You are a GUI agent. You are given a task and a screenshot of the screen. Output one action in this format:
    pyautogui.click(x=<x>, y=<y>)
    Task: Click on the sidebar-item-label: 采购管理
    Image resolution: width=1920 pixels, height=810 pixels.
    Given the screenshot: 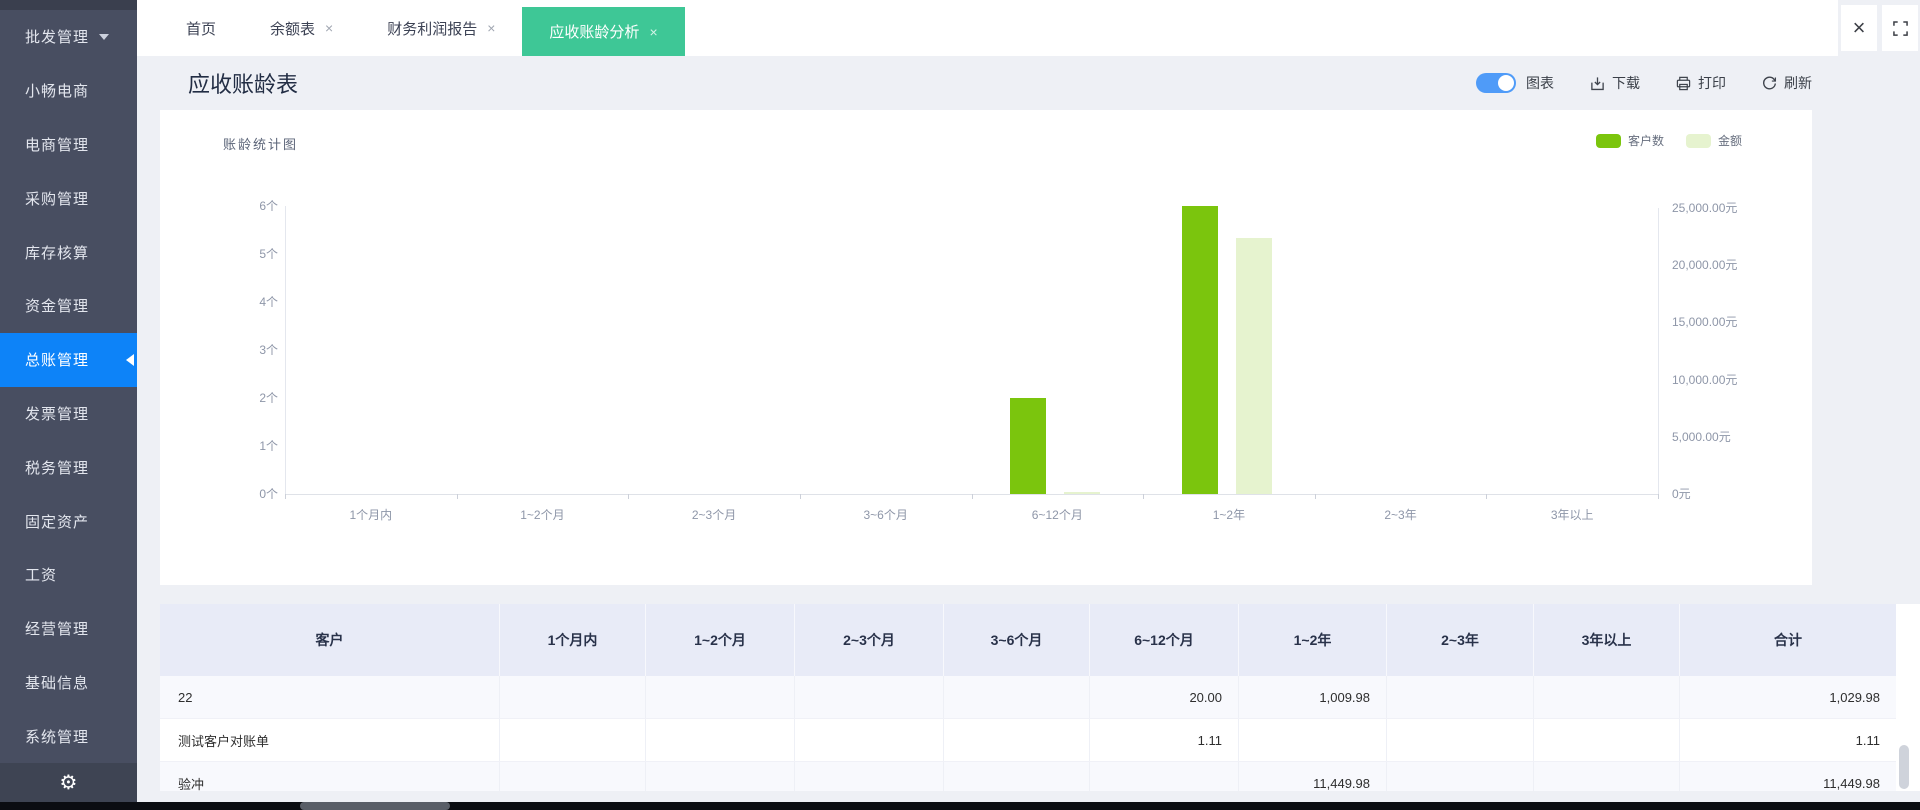 What is the action you would take?
    pyautogui.click(x=57, y=199)
    